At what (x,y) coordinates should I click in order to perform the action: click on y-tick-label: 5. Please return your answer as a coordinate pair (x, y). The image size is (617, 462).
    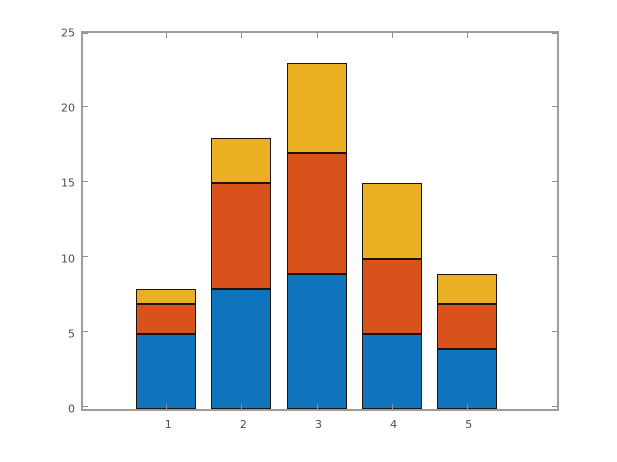
    Looking at the image, I should click on (71, 334).